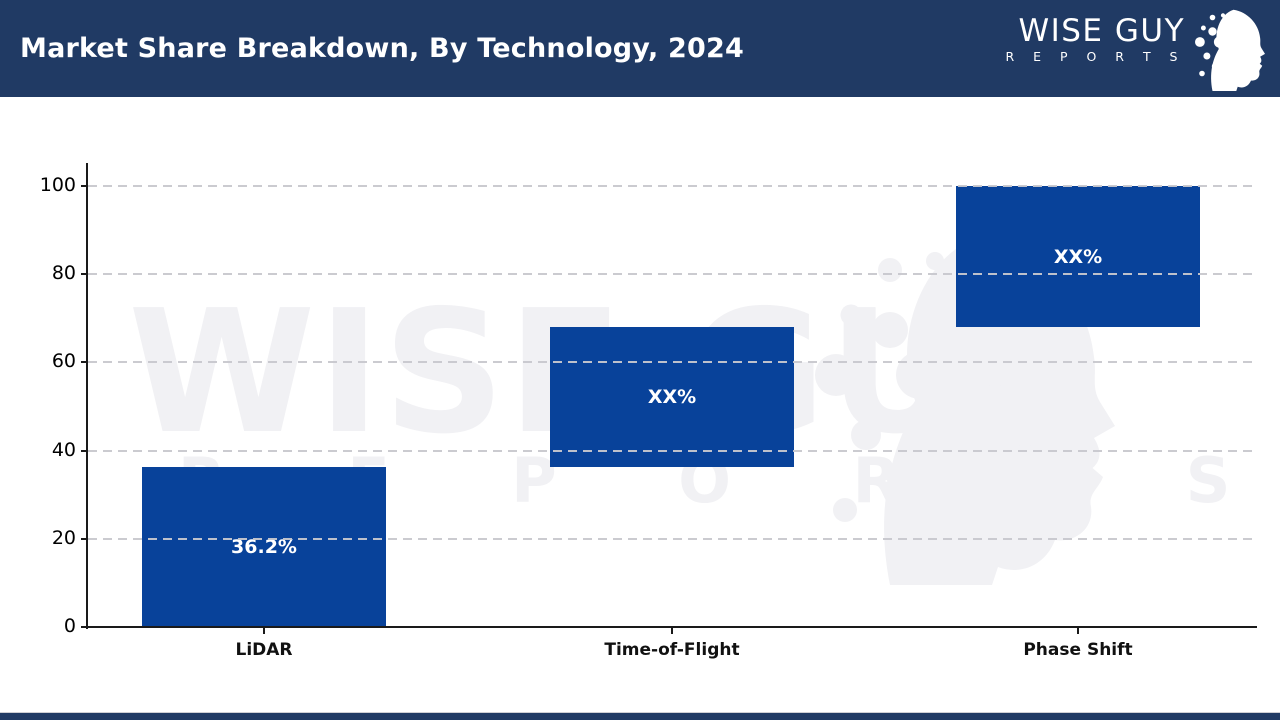 This screenshot has height=720, width=1280. What do you see at coordinates (63, 361) in the screenshot?
I see `y-tick-label-60: 60` at bounding box center [63, 361].